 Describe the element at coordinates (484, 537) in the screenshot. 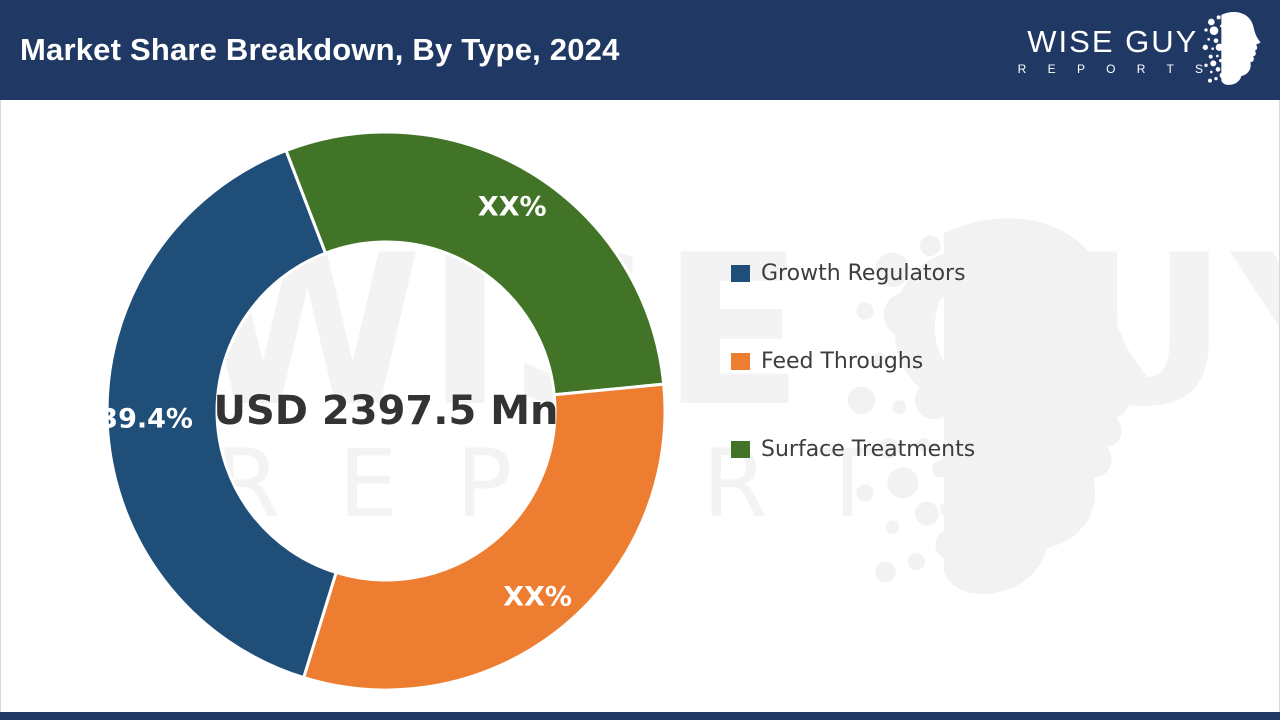

I see `donut-segment-feed-throughs` at that location.